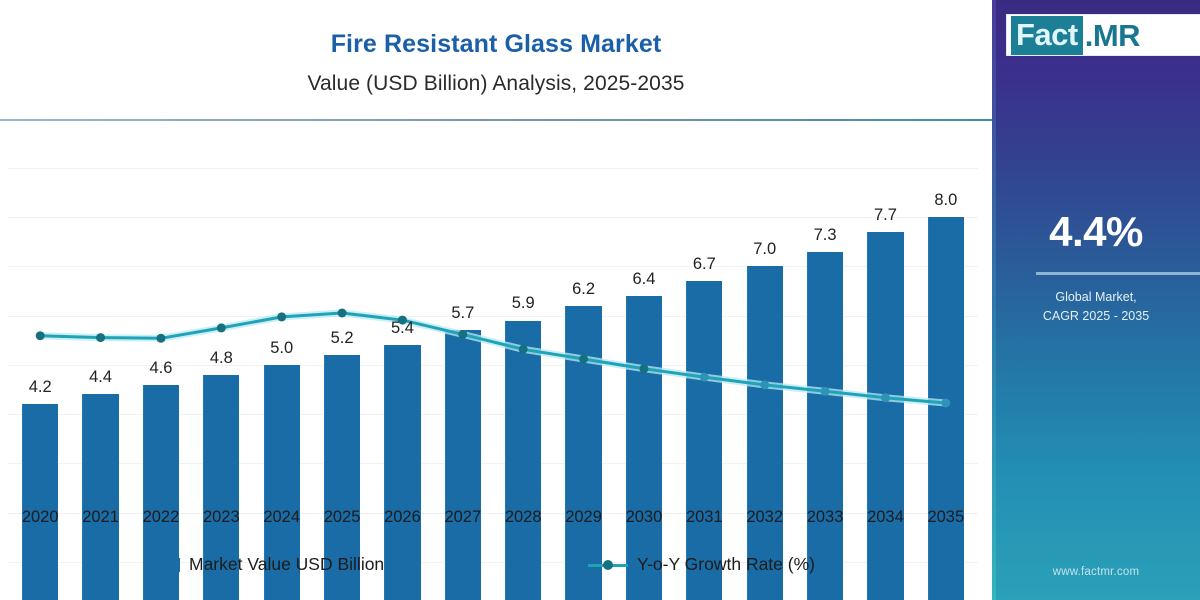 This screenshot has width=1200, height=600. Describe the element at coordinates (221, 357) in the screenshot. I see `bar-value-label: 4.8` at that location.